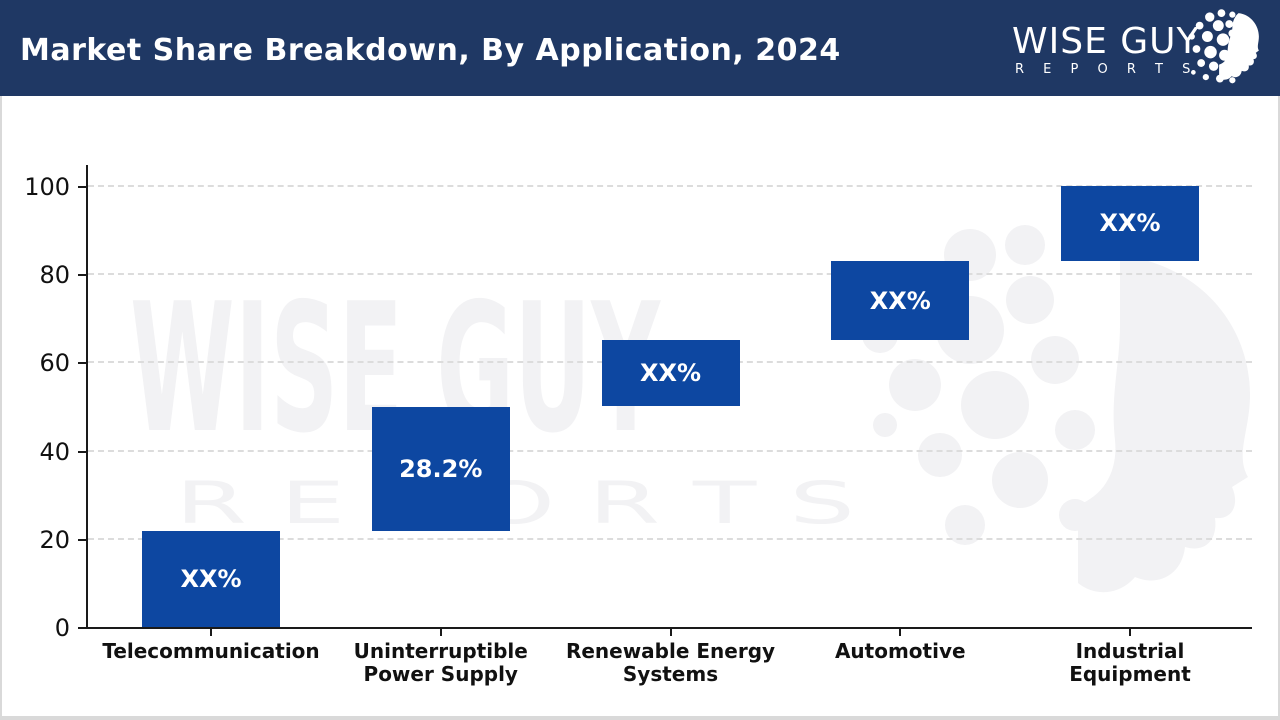 The height and width of the screenshot is (720, 1280). Describe the element at coordinates (440, 651) in the screenshot. I see `x-category-label-line: Uninterruptible` at that location.